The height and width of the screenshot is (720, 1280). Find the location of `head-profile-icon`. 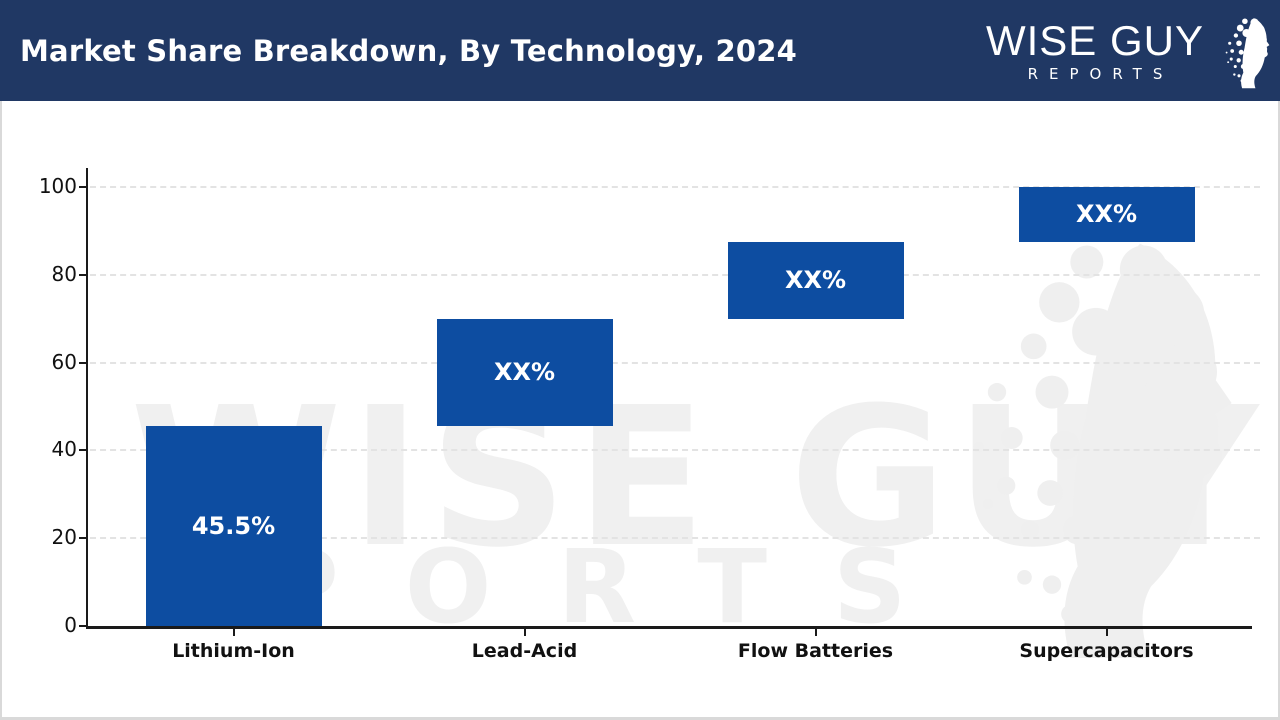

head-profile-icon is located at coordinates (1247, 53).